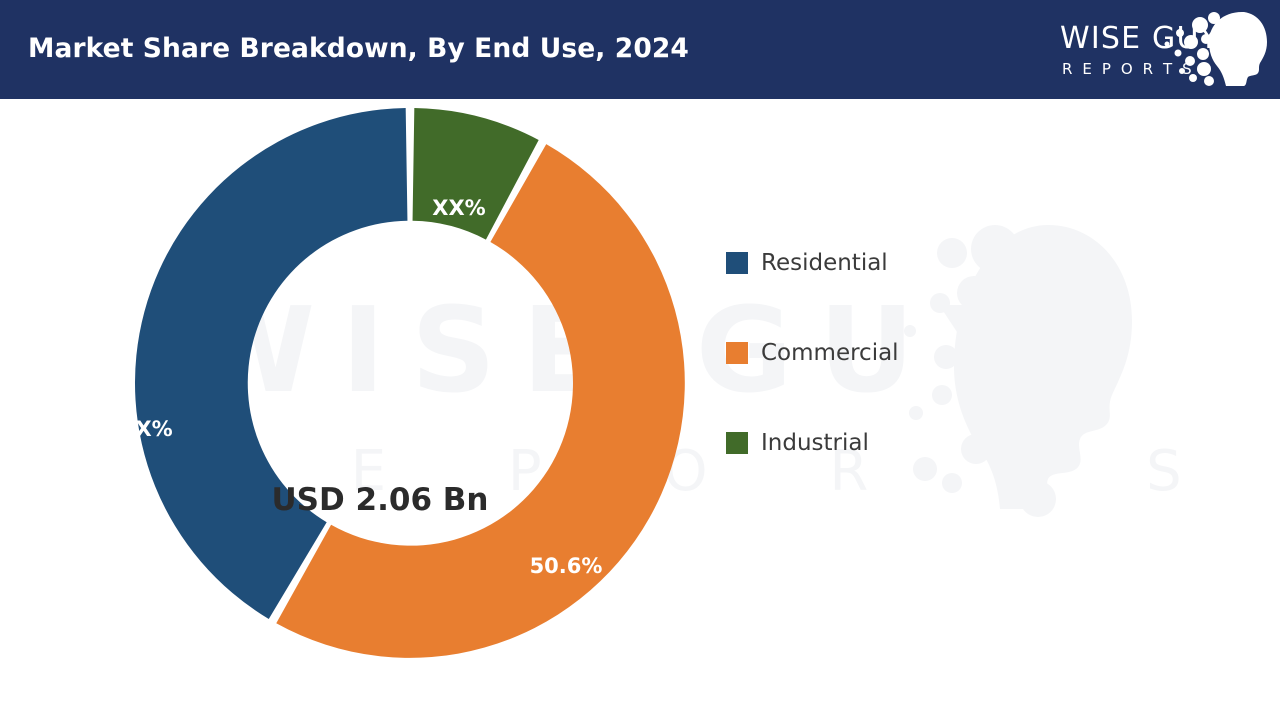  What do you see at coordinates (380, 500) in the screenshot?
I see `donut-center-value: USD 2.06 Bn` at bounding box center [380, 500].